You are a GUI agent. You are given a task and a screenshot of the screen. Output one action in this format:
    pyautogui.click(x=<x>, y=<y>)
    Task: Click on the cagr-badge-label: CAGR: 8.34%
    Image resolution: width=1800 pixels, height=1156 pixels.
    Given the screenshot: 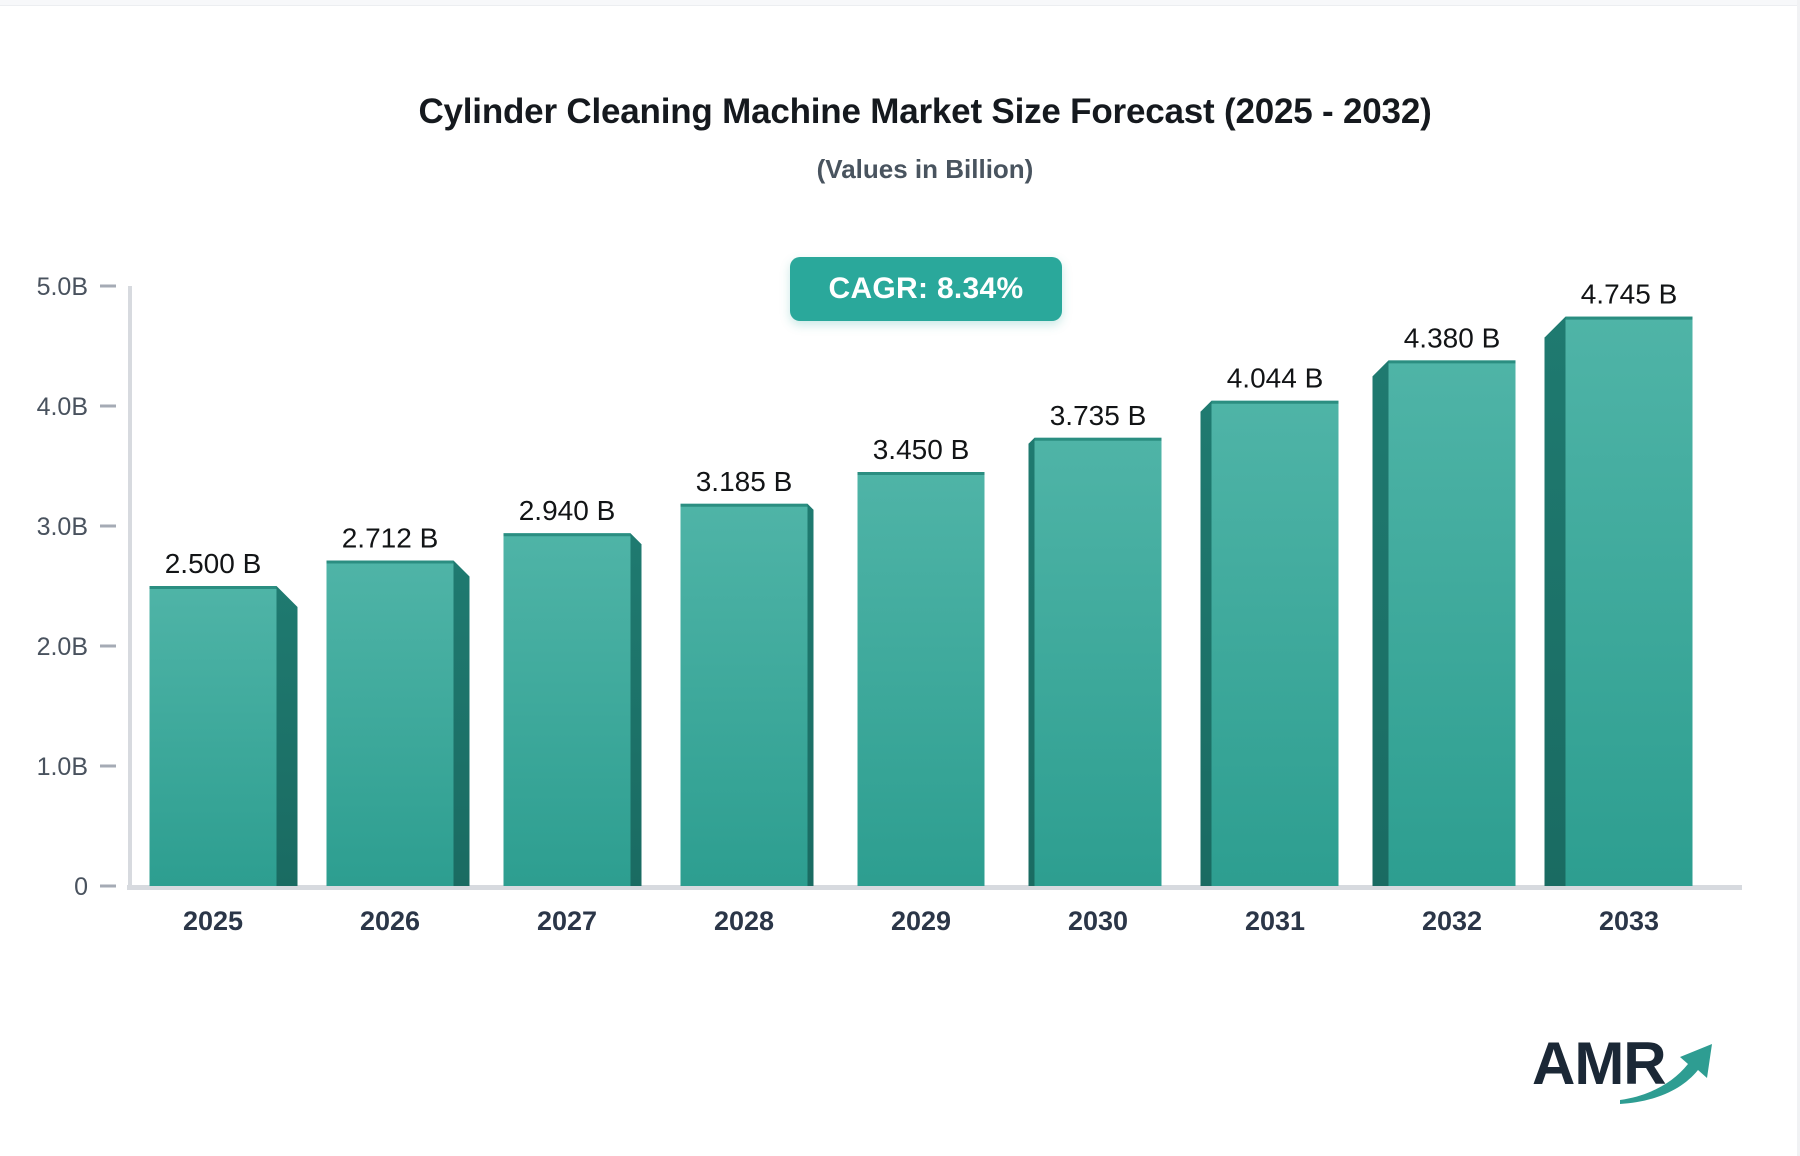 What is the action you would take?
    pyautogui.click(x=926, y=288)
    